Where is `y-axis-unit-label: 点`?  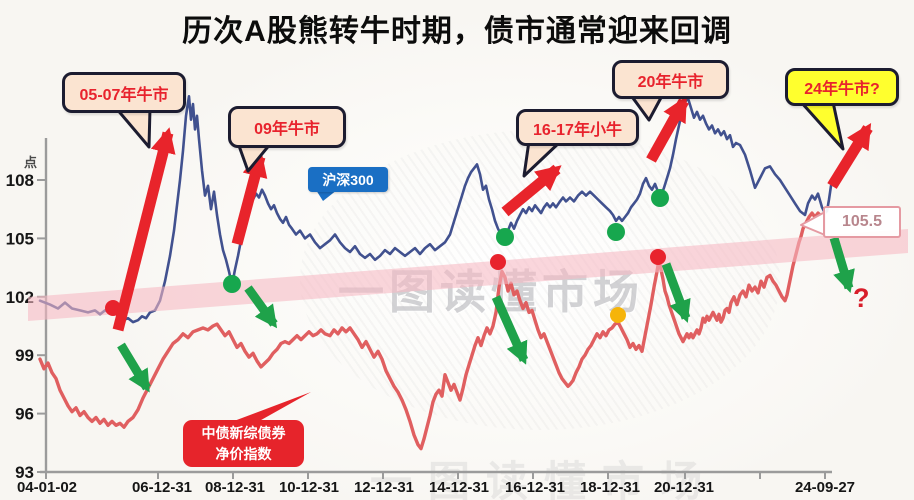
y-axis-unit-label: 点 is located at coordinates (31, 162).